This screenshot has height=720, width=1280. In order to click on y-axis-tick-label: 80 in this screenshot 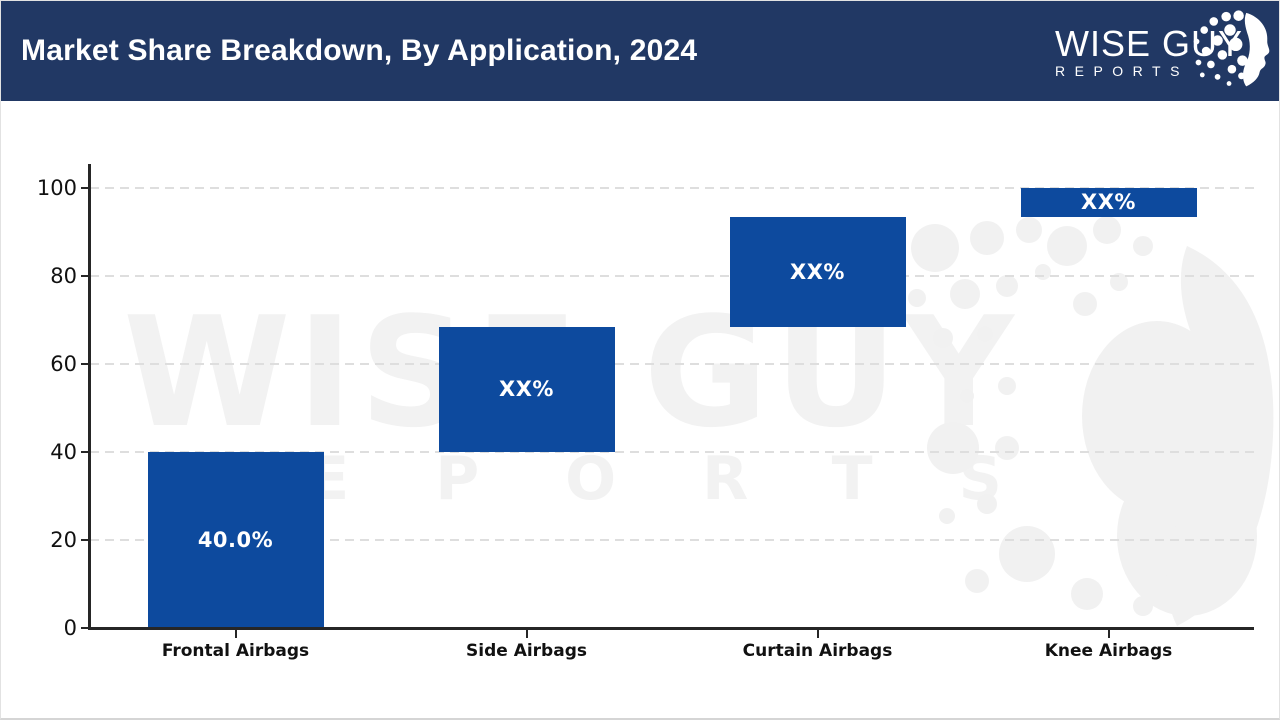, I will do `click(63, 276)`.